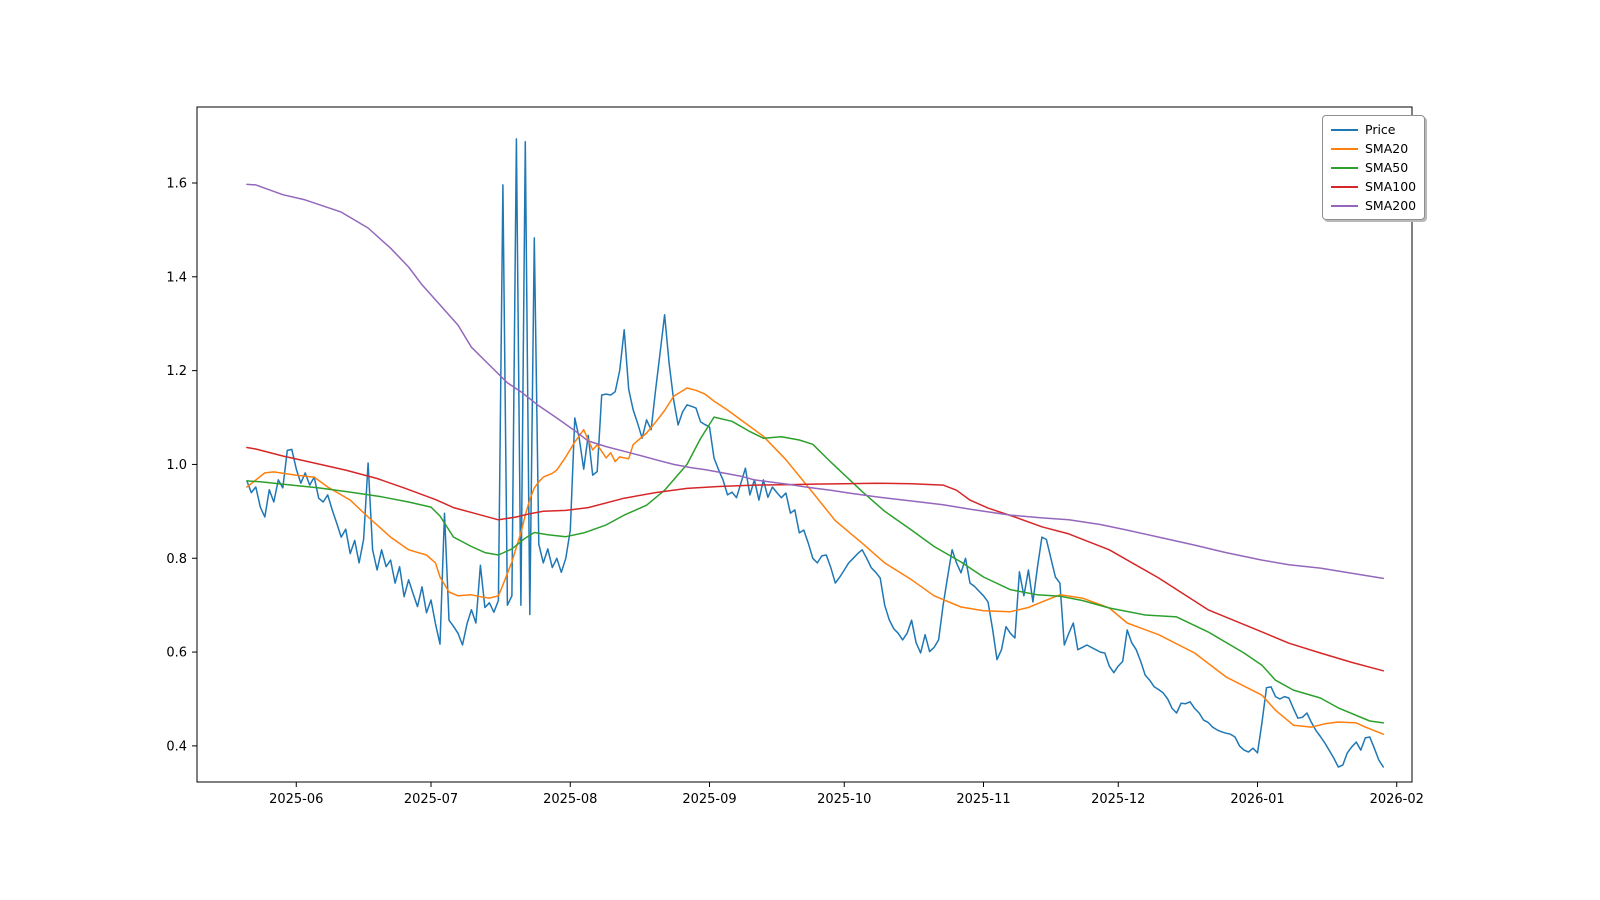  Describe the element at coordinates (1257, 799) in the screenshot. I see `x-tick-label: 2026-01` at that location.